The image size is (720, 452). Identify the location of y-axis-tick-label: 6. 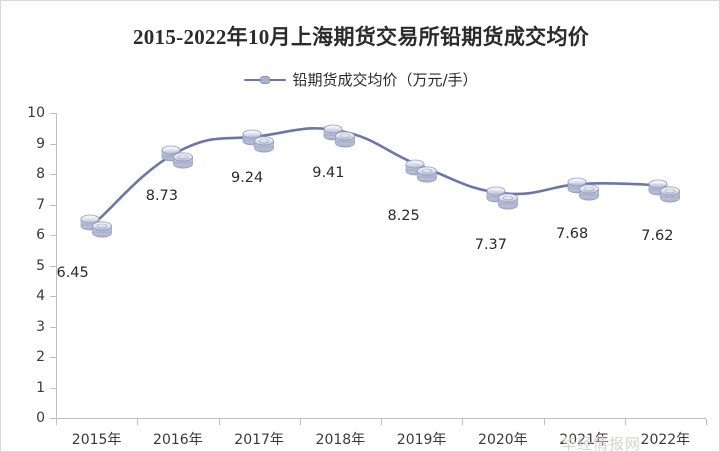
(40, 235).